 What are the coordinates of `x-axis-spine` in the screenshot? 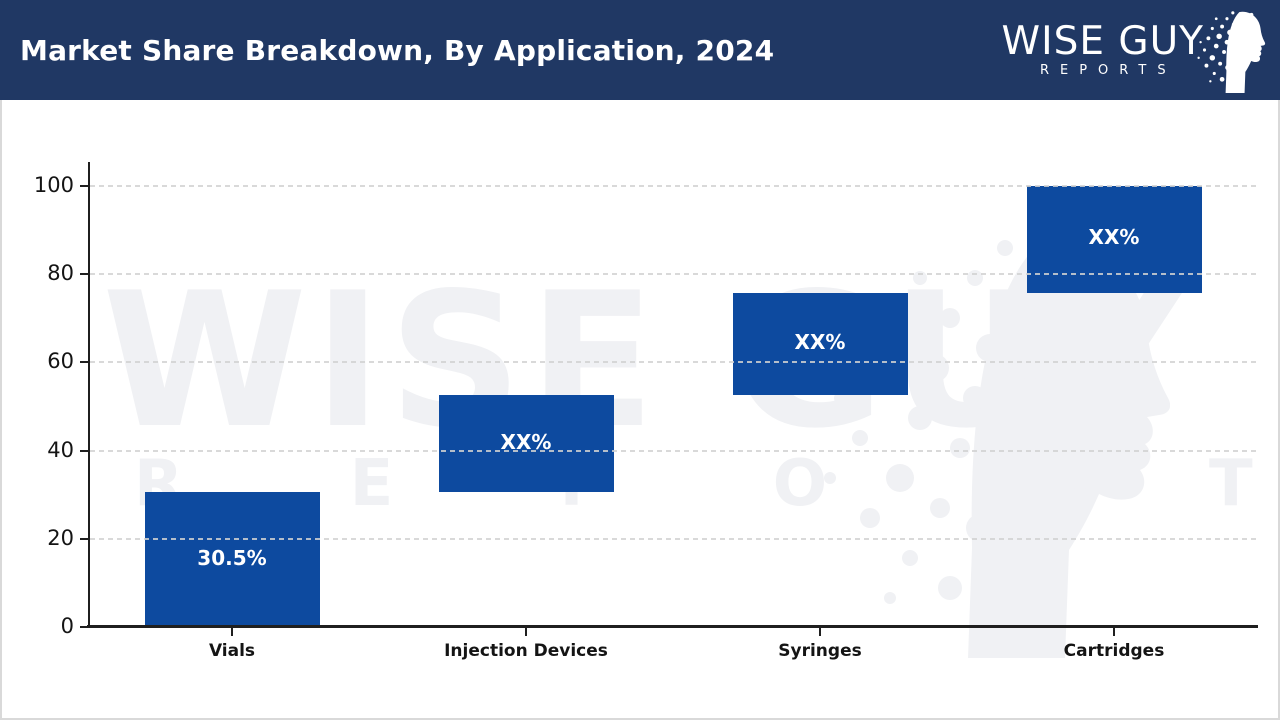 It's located at (672, 626).